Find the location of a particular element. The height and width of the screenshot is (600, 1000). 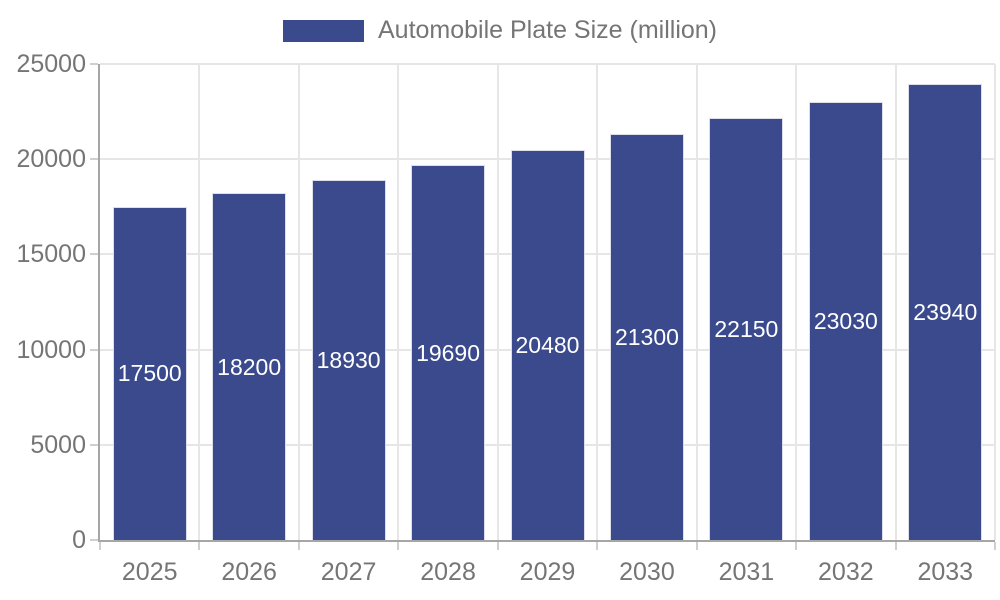

x-tick-label: 2029 is located at coordinates (547, 572).